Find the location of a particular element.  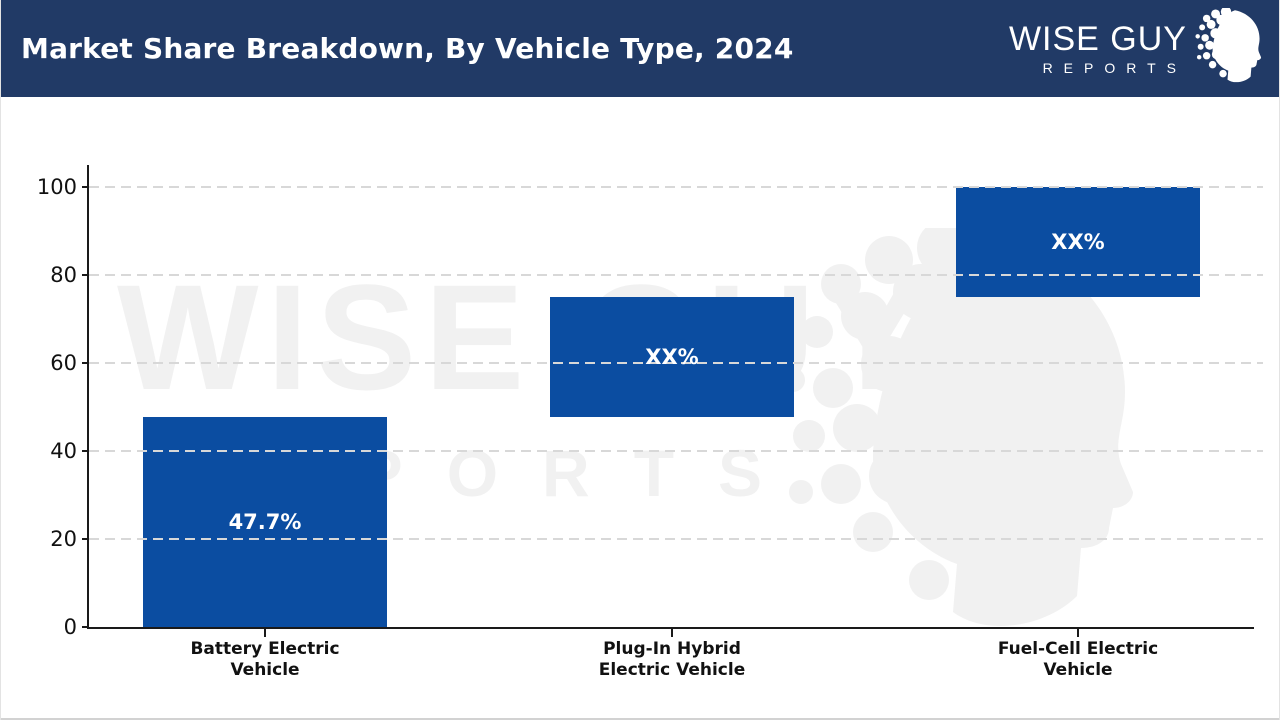

bar-value-label-battery-electric-vehicle: 47.7% is located at coordinates (265, 521).